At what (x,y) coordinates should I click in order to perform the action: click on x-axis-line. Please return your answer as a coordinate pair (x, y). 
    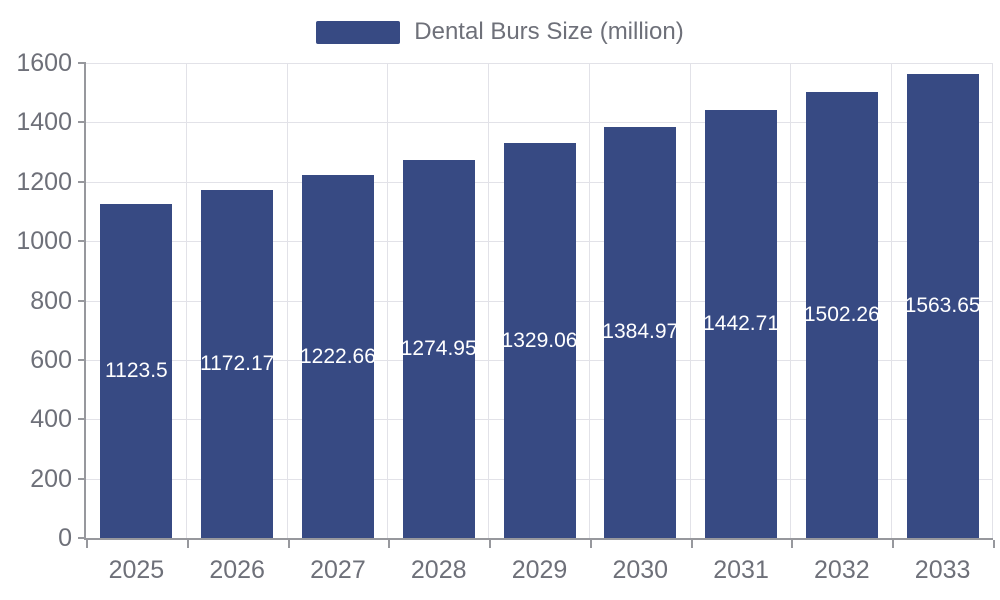
    Looking at the image, I should click on (538, 539).